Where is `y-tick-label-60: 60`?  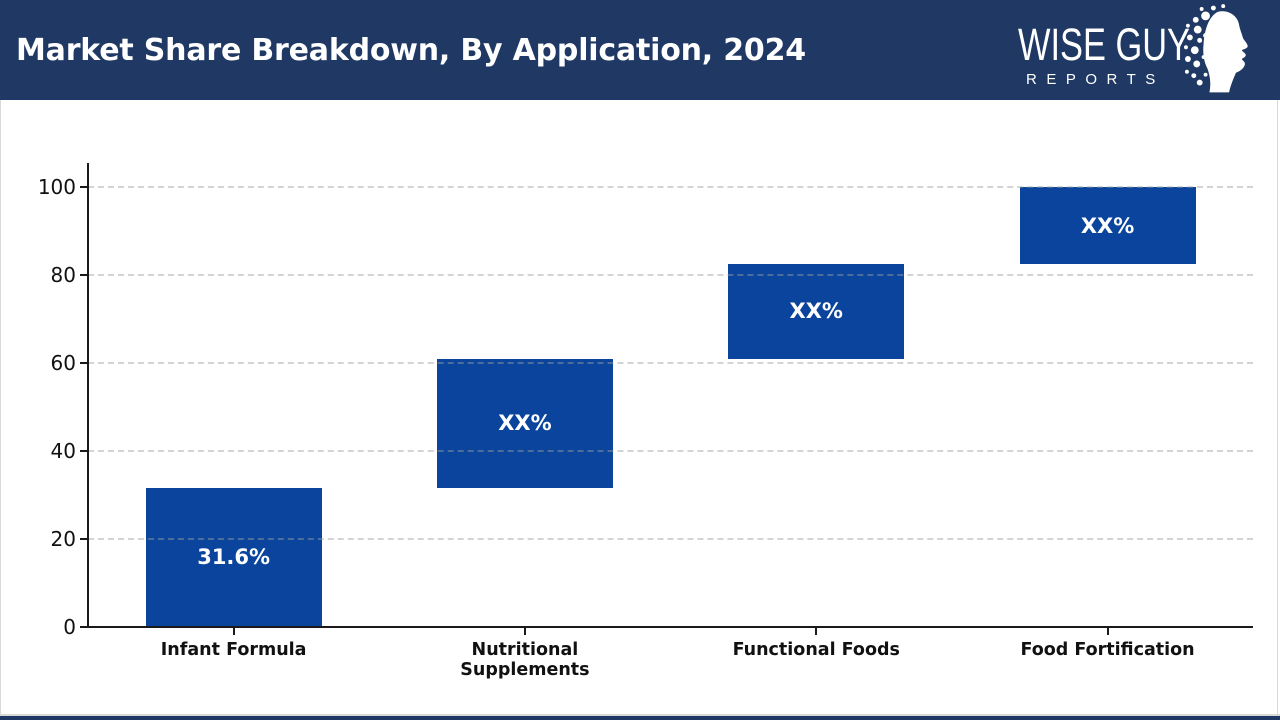
y-tick-label-60: 60 is located at coordinates (63, 363).